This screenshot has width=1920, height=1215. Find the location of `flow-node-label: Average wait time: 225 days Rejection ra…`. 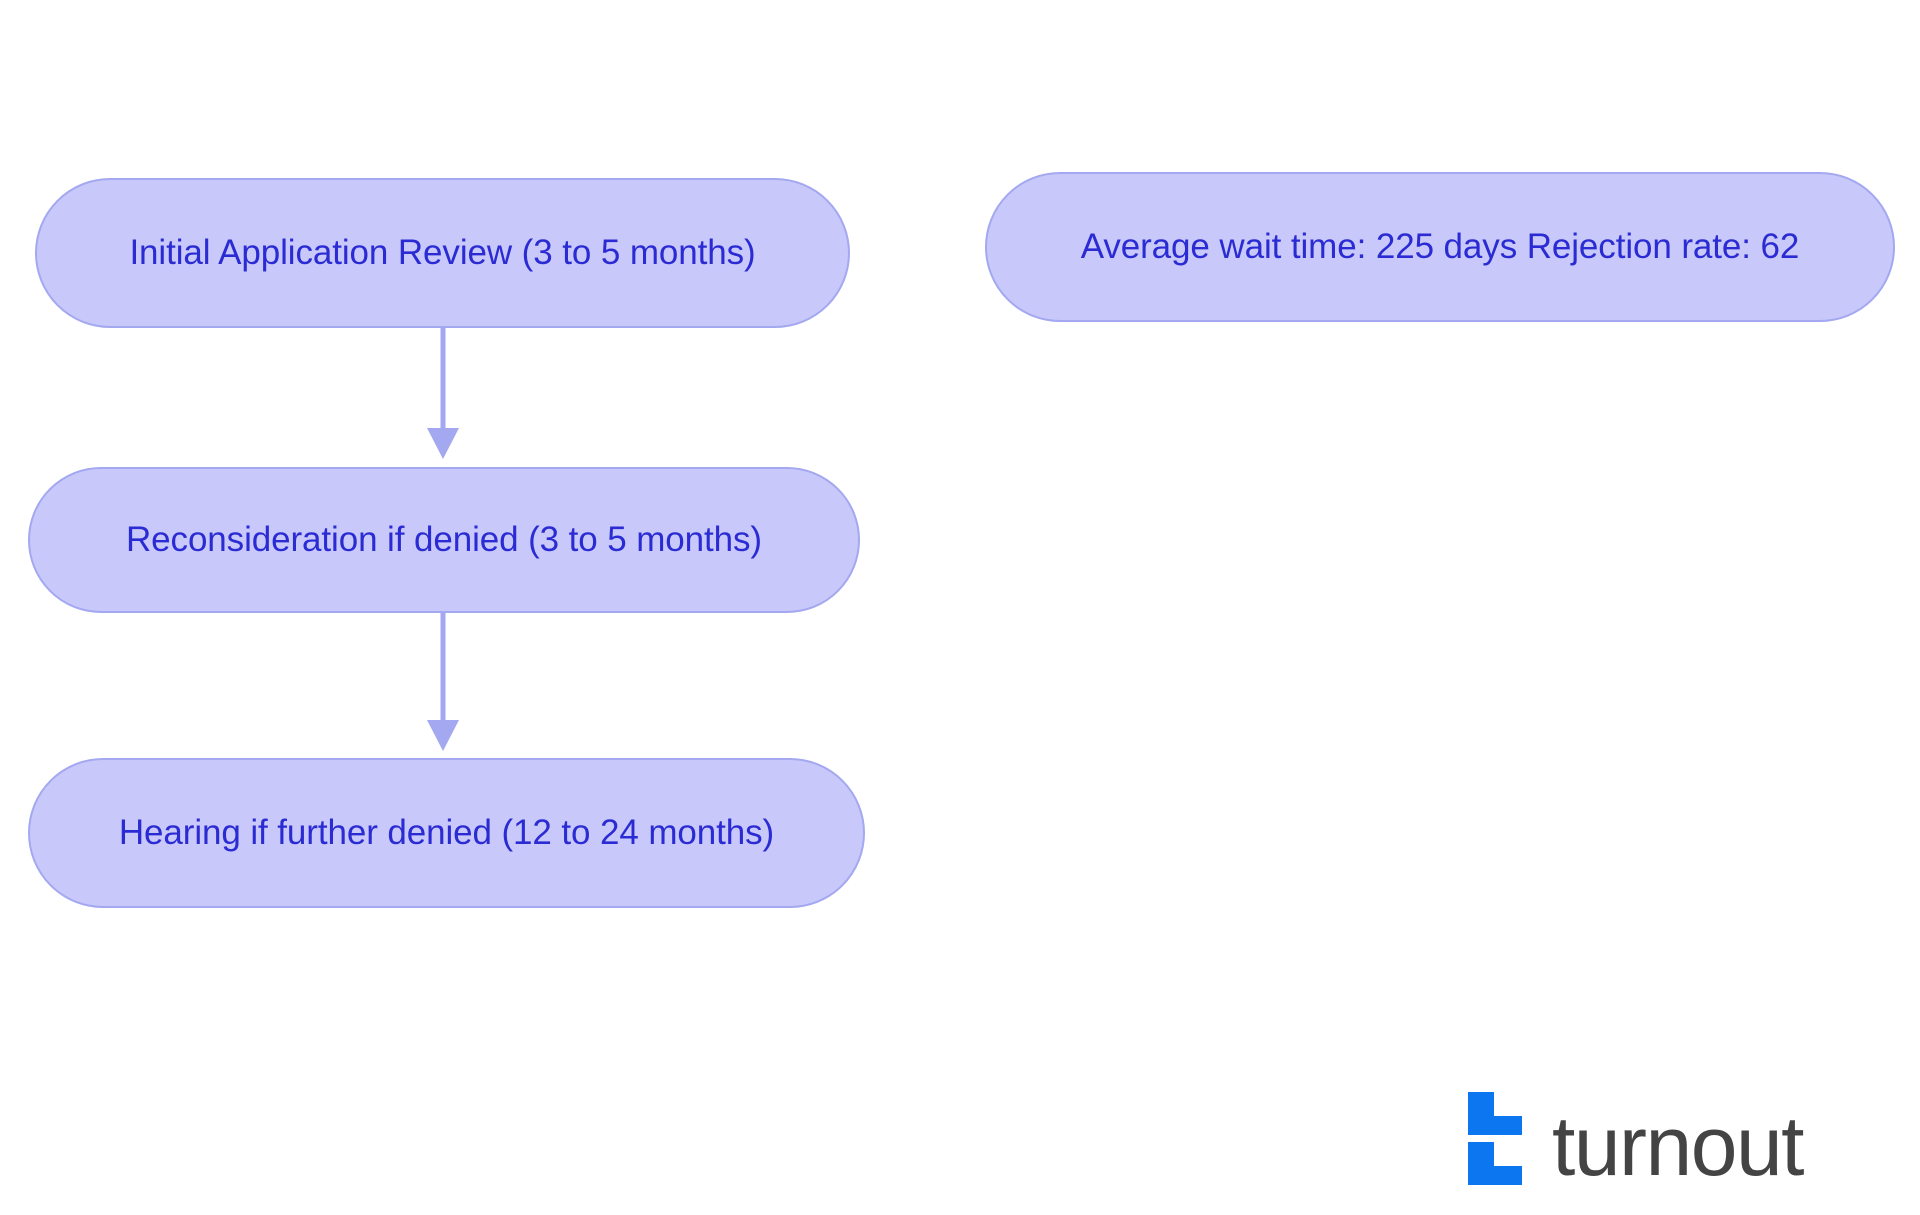

flow-node-label: Average wait time: 225 days Rejection ra… is located at coordinates (1440, 246).